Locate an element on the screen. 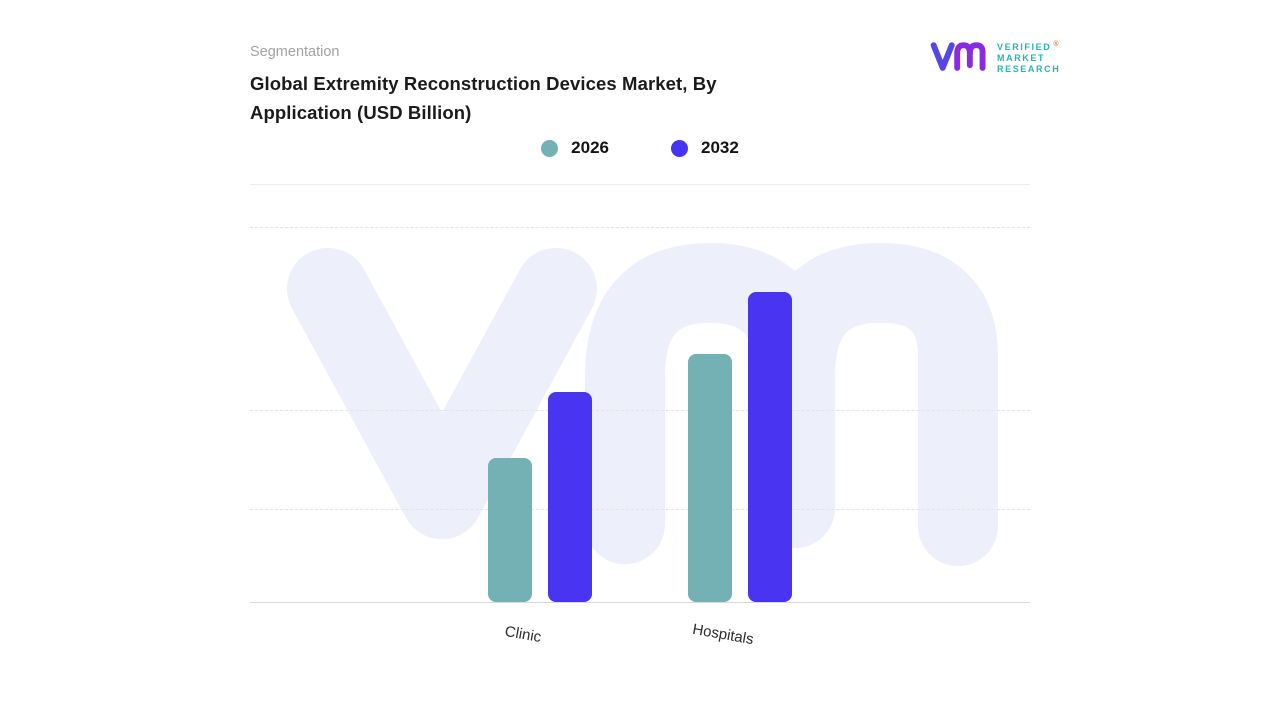  bar-group-hospitals is located at coordinates (739, 447).